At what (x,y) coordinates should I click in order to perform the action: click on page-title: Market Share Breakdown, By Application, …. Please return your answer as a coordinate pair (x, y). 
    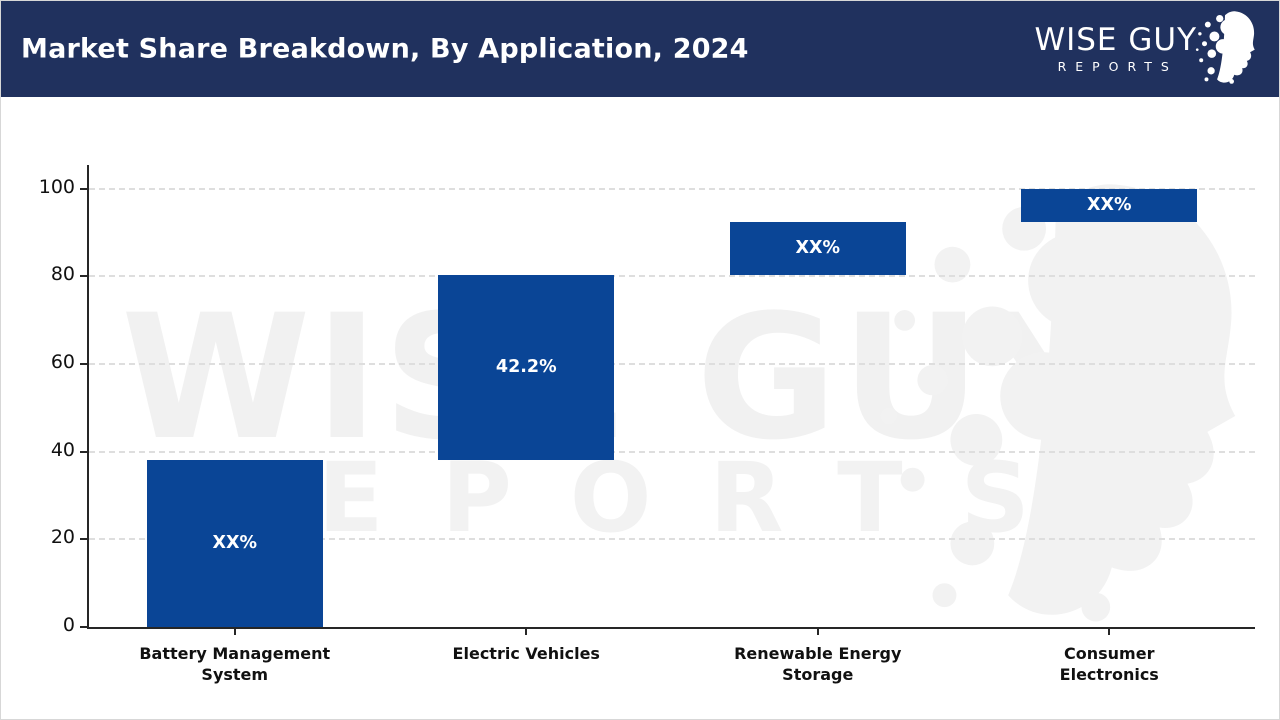
    Looking at the image, I should click on (385, 49).